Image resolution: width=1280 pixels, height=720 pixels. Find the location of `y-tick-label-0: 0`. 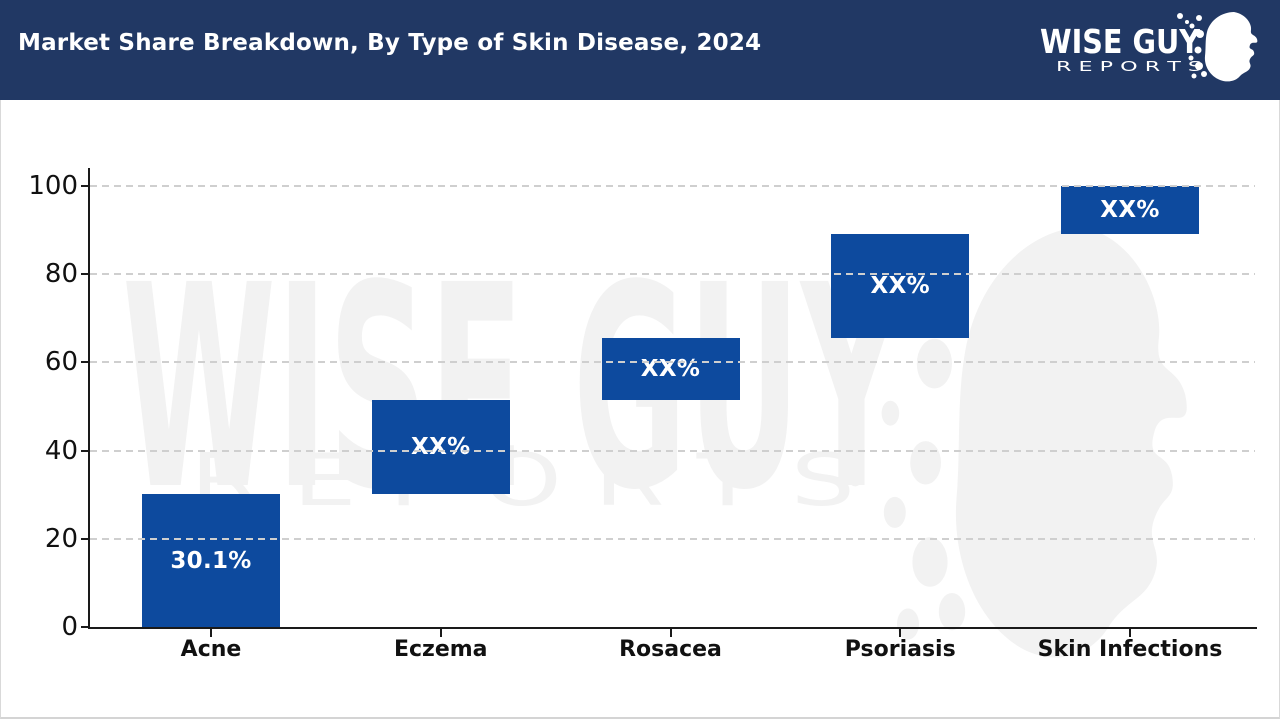

y-tick-label-0: 0 is located at coordinates (69, 627).